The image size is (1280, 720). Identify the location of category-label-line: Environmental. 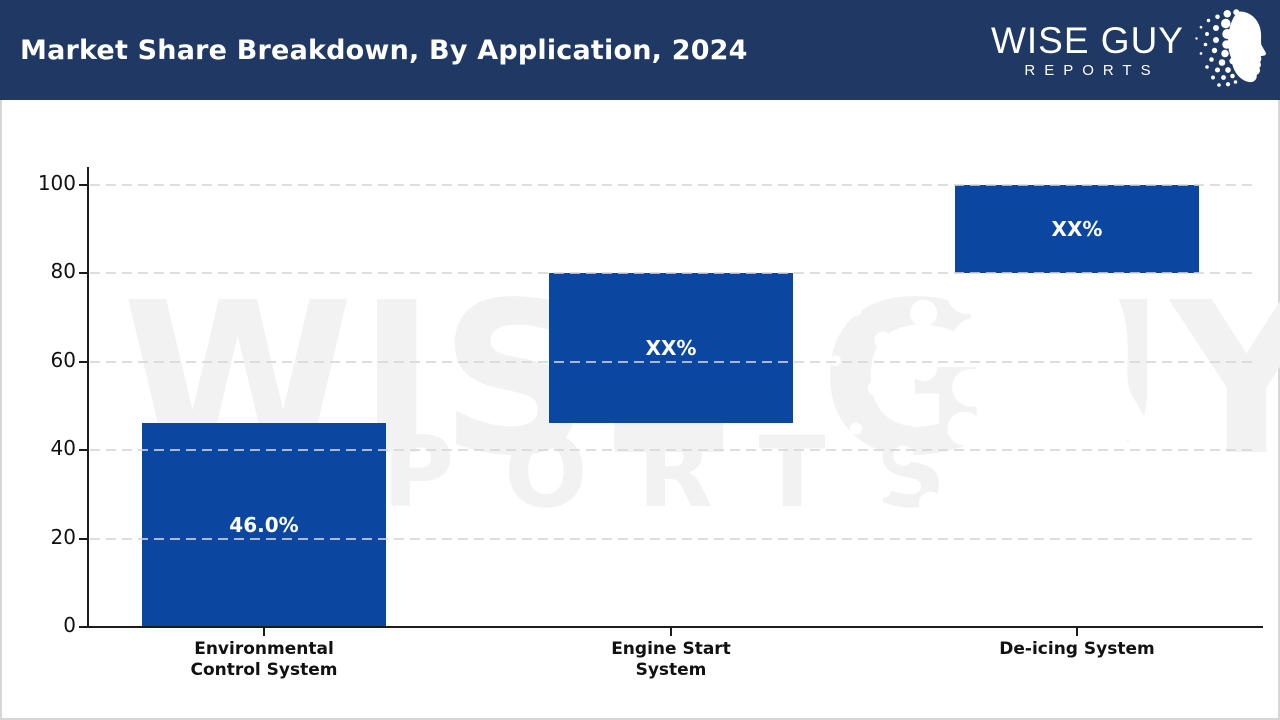
(264, 649).